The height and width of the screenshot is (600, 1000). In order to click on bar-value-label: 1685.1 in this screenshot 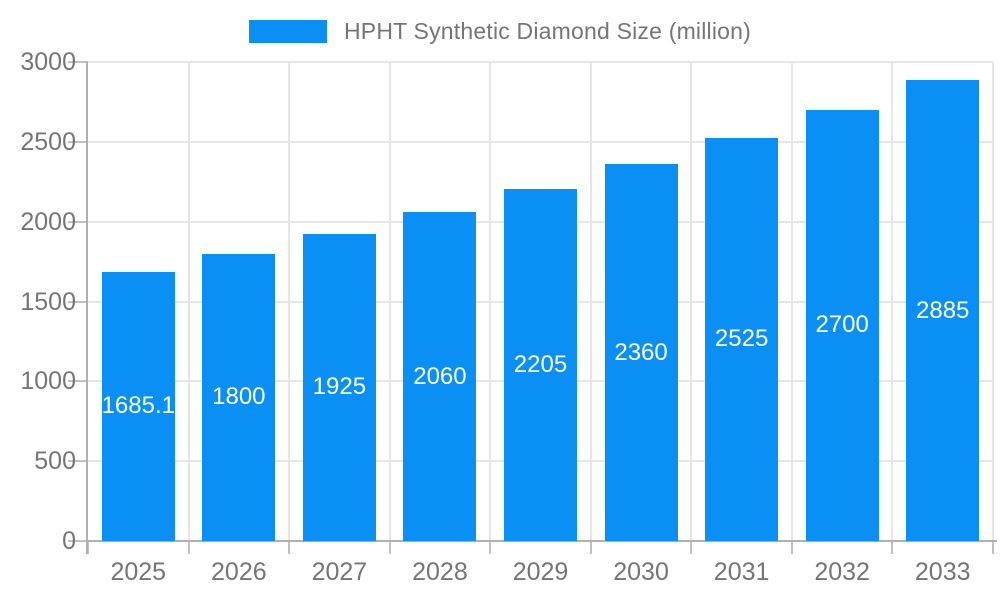, I will do `click(138, 406)`.